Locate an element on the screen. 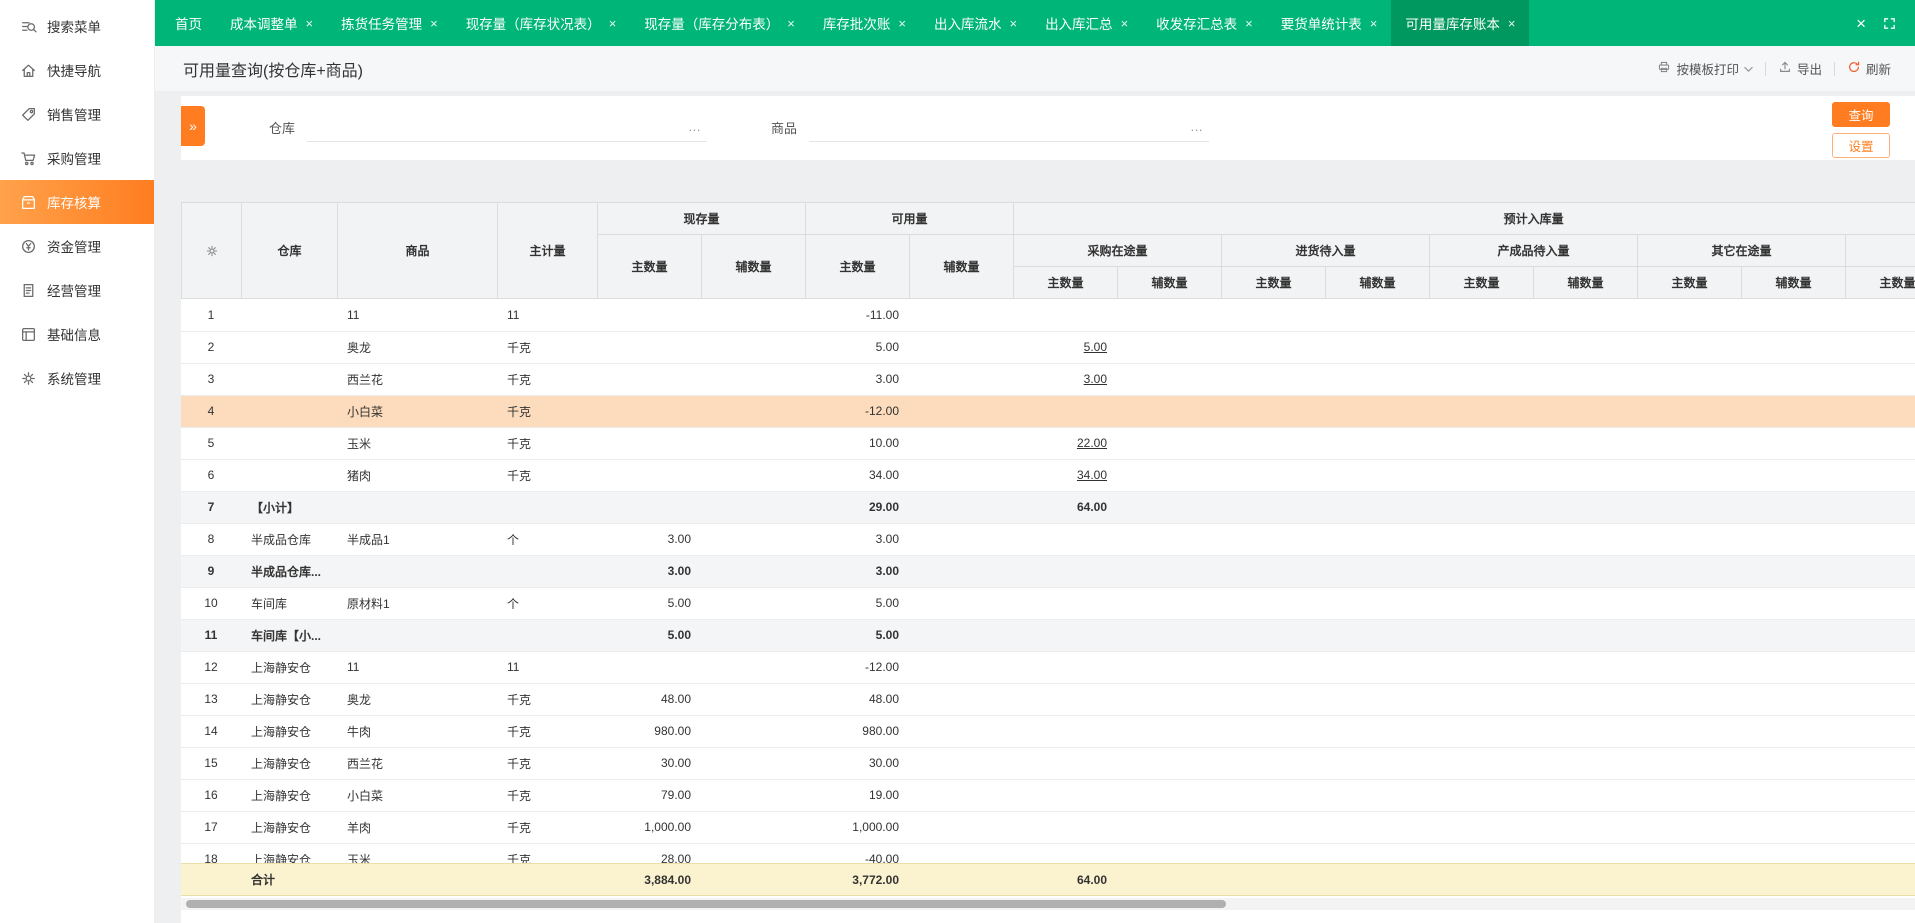  col-group-expected-inbound: 预计入库量 is located at coordinates (1464, 218).